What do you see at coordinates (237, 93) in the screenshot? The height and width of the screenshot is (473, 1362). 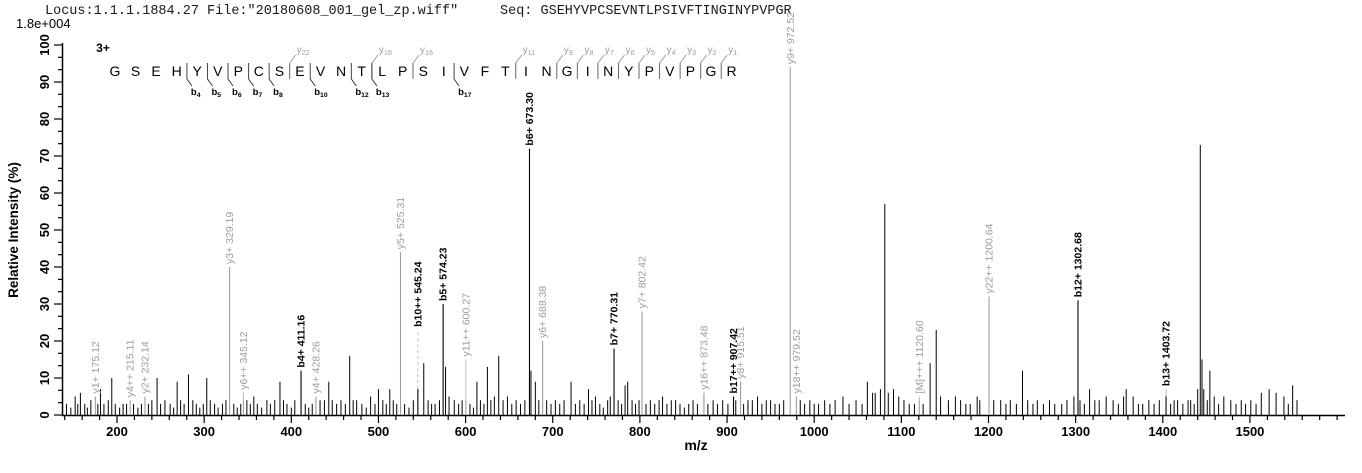 I see `fragment-label-b6: b6` at bounding box center [237, 93].